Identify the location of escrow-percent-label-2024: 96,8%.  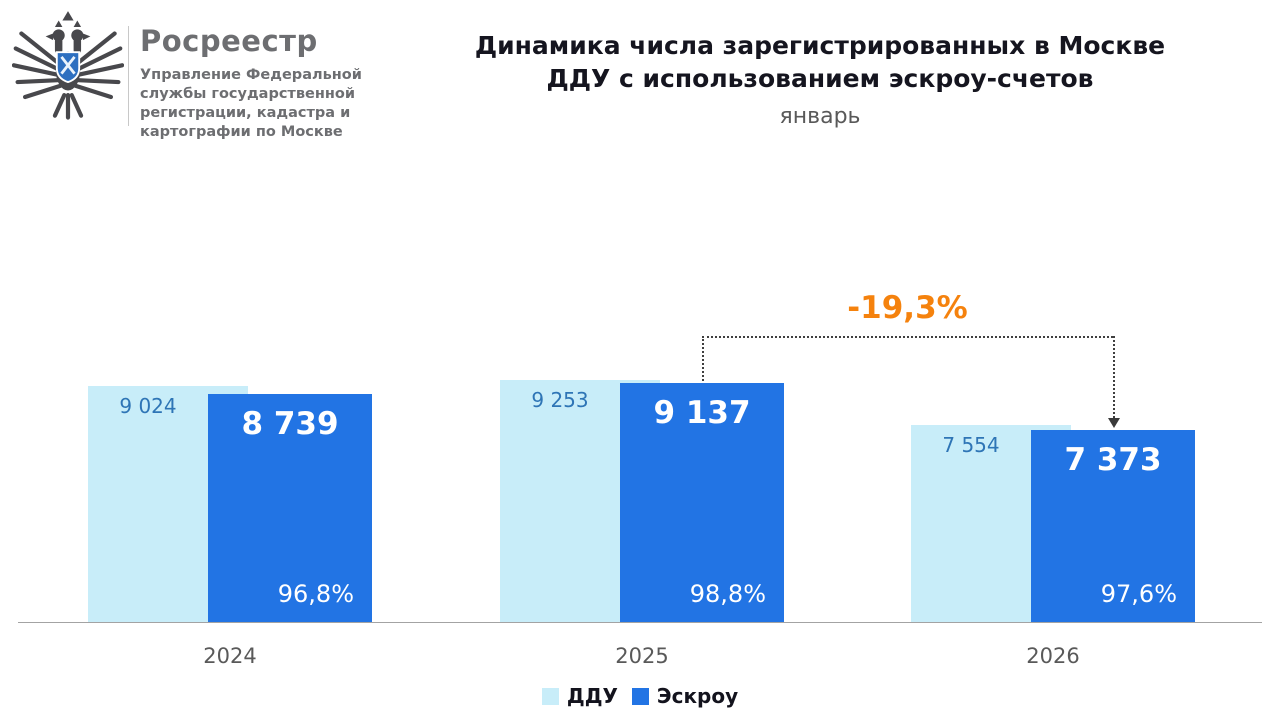
(315, 594).